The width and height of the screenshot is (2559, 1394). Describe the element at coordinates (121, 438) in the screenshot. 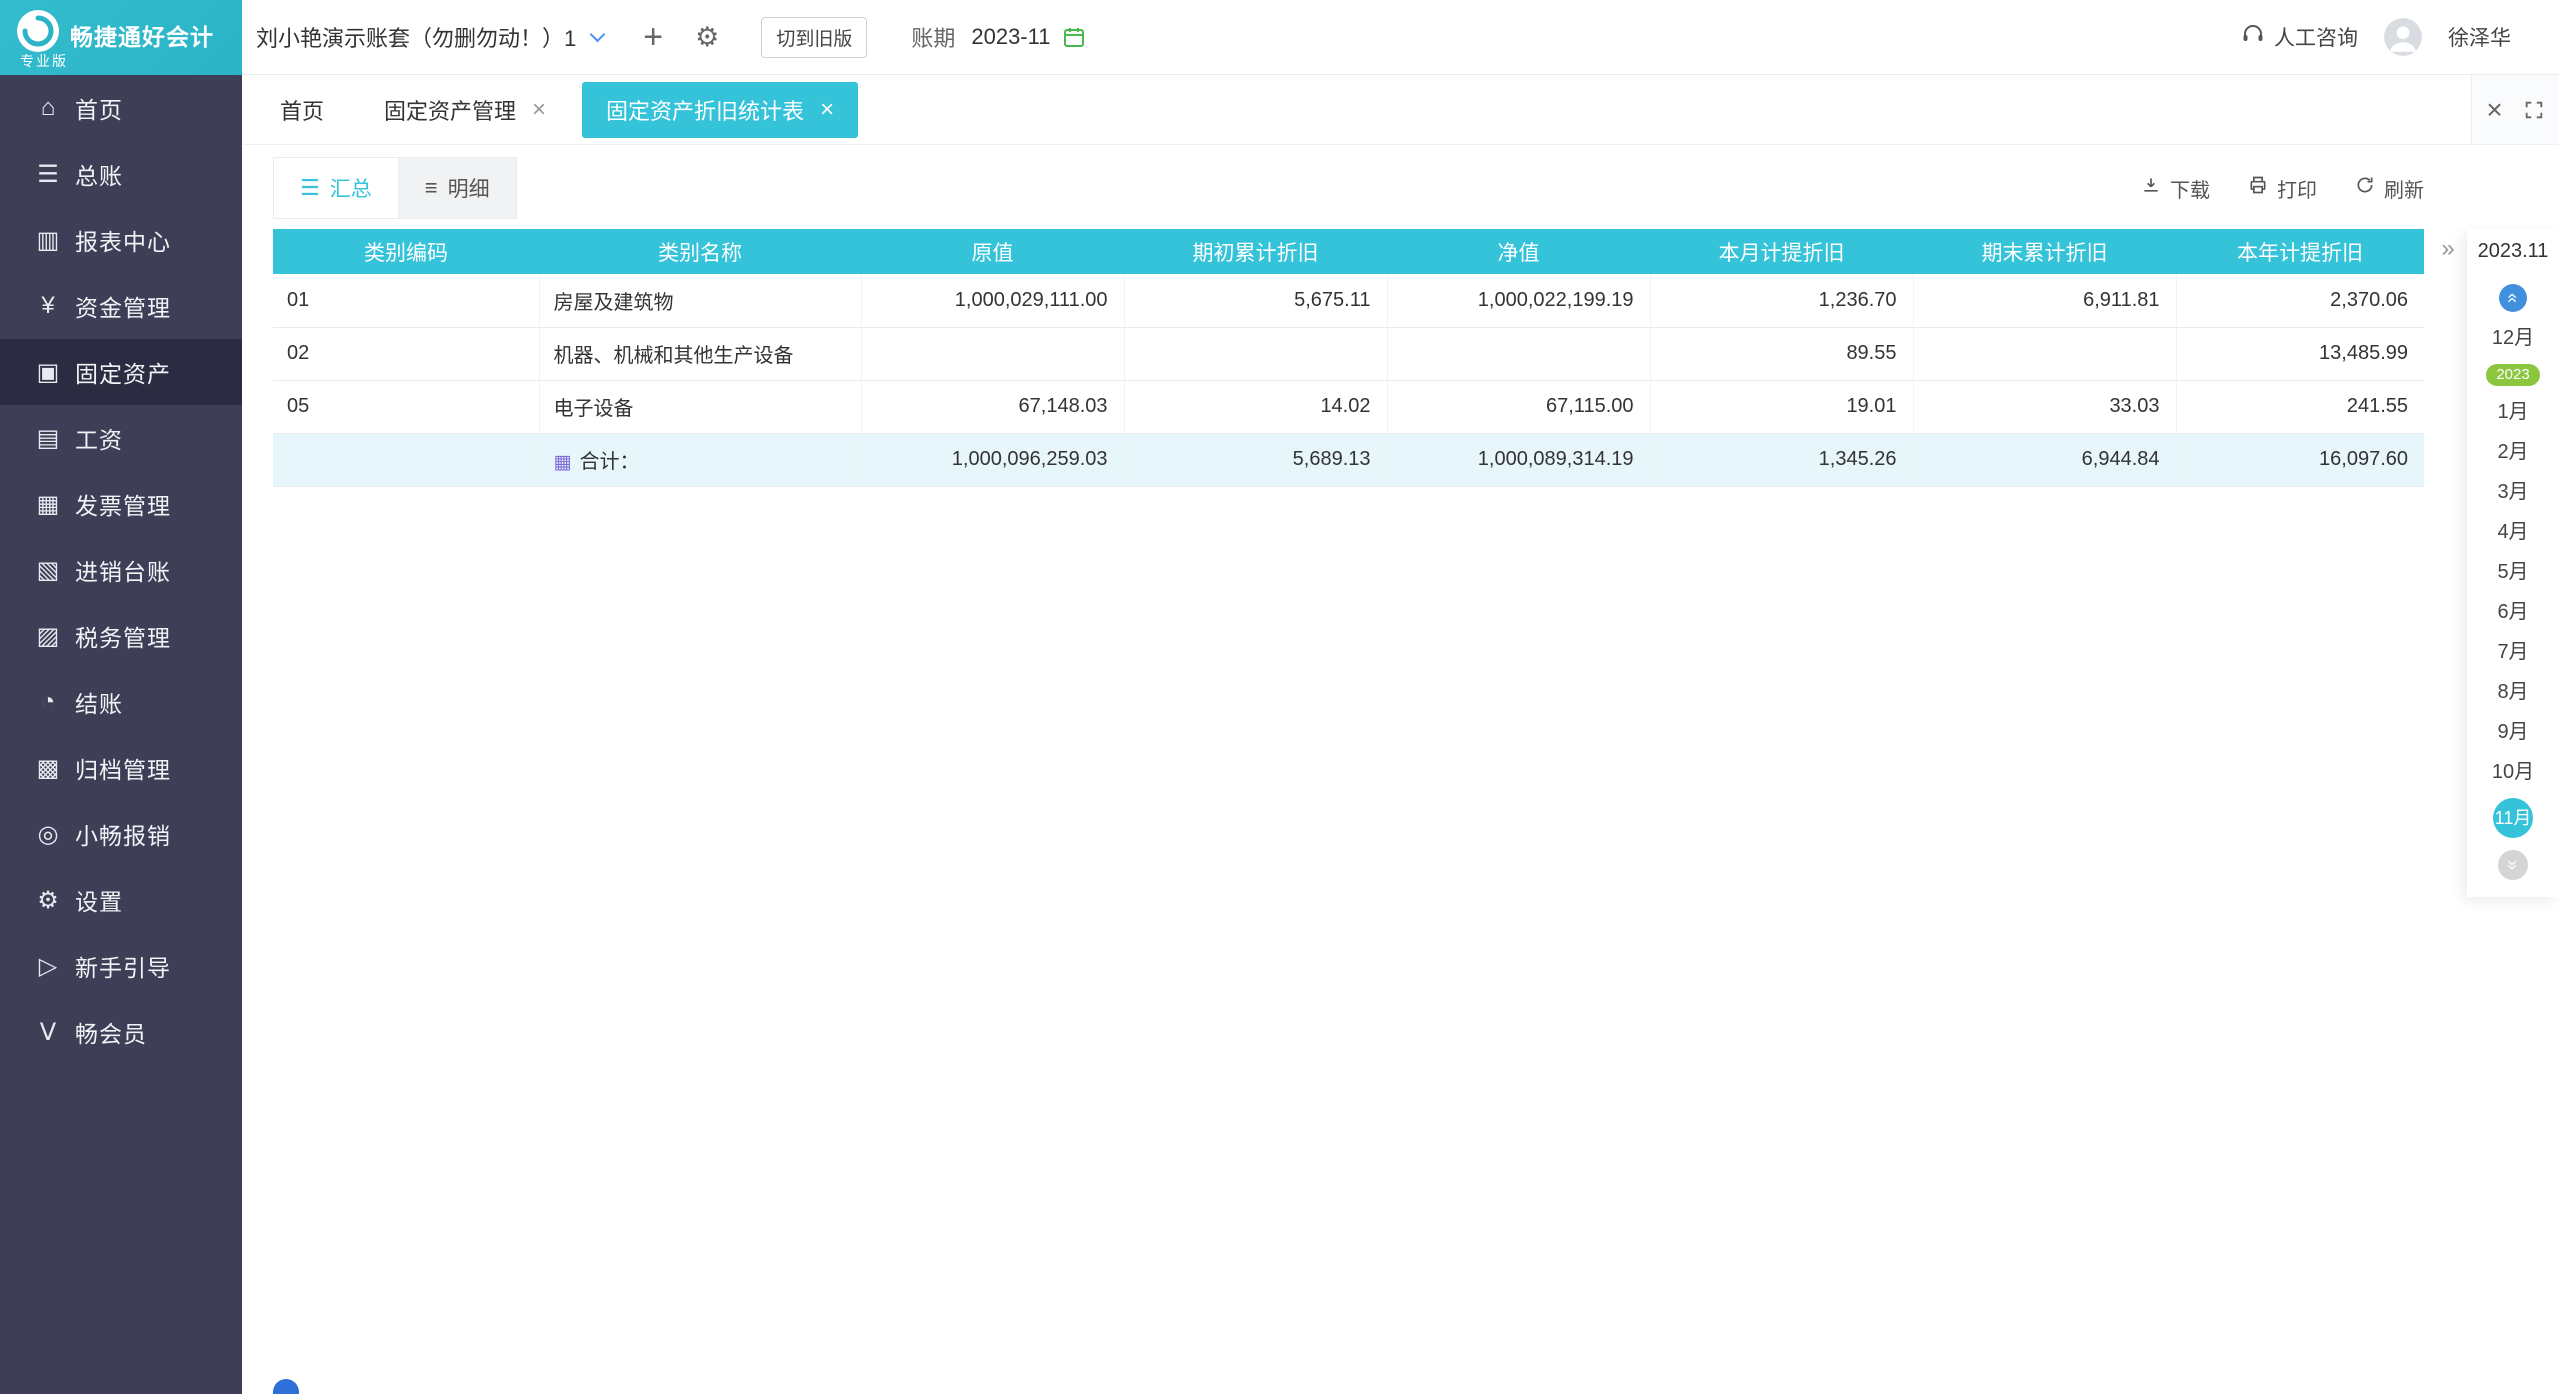

I see `sidebar-item-salary: ▤ 工资` at that location.